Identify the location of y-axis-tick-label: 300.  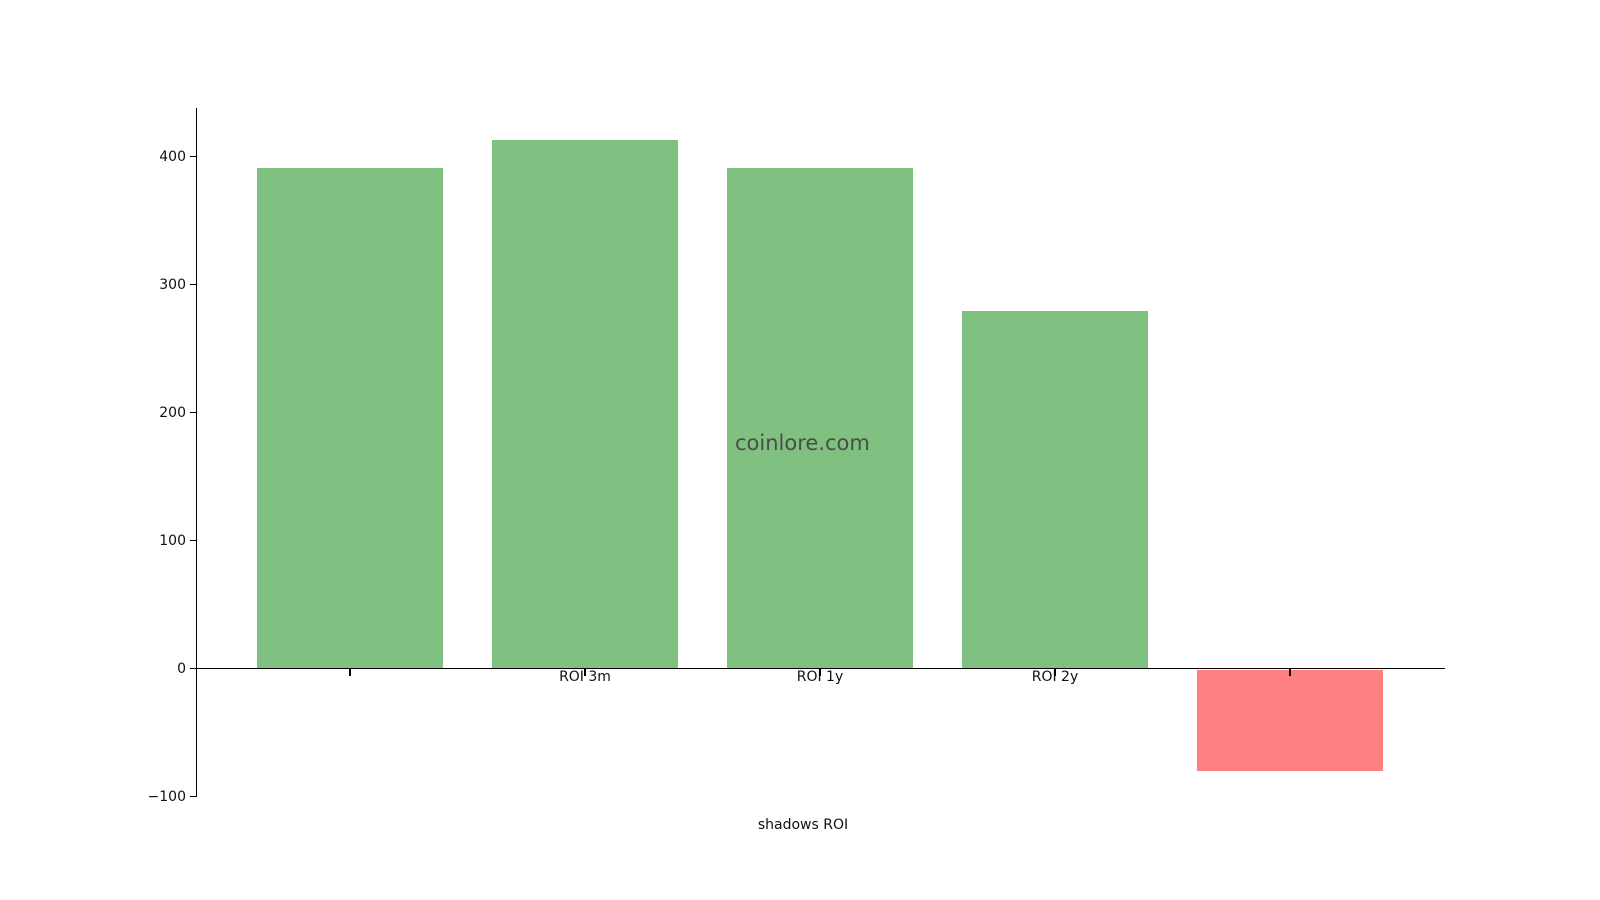
(172, 284).